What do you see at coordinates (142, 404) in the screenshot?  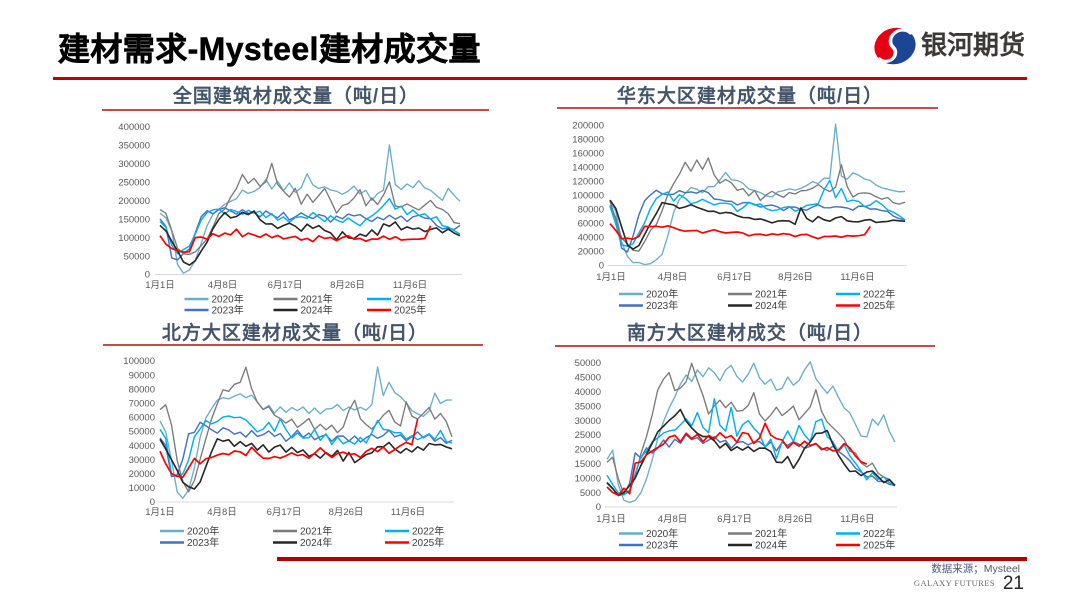 I see `svg-text: 70000` at bounding box center [142, 404].